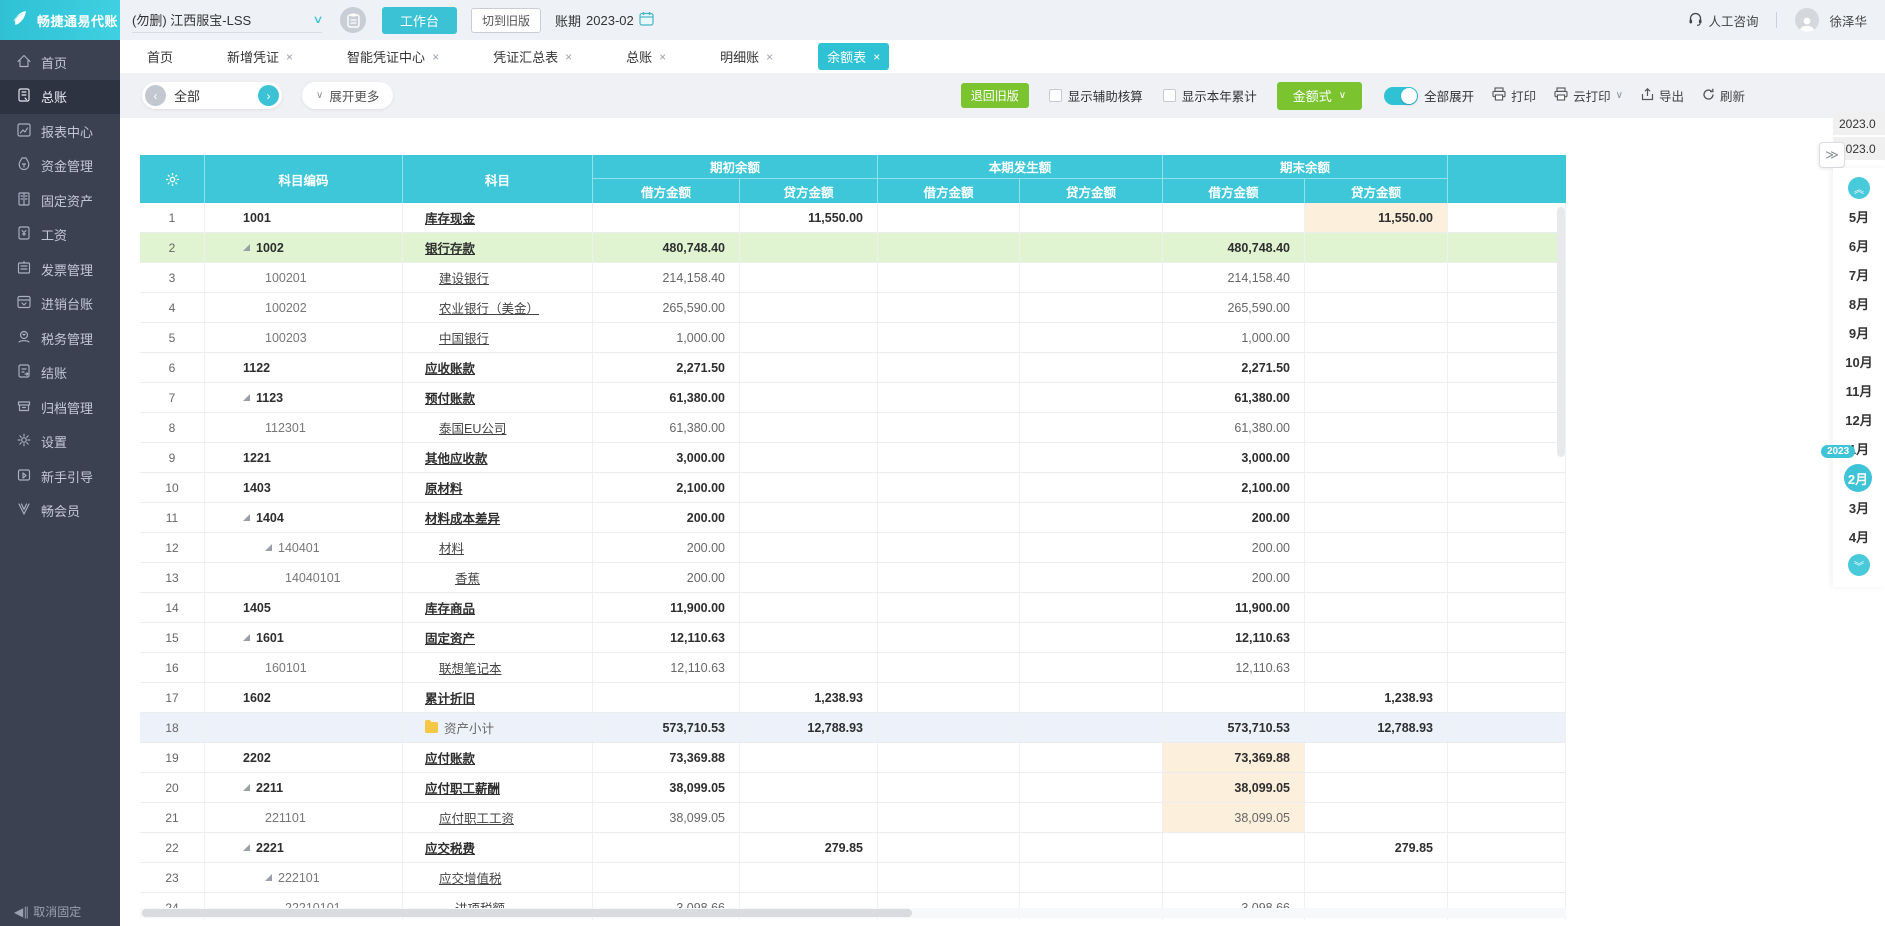 The image size is (1885, 926). What do you see at coordinates (60, 373) in the screenshot?
I see `sidebar-item-10: 结账` at bounding box center [60, 373].